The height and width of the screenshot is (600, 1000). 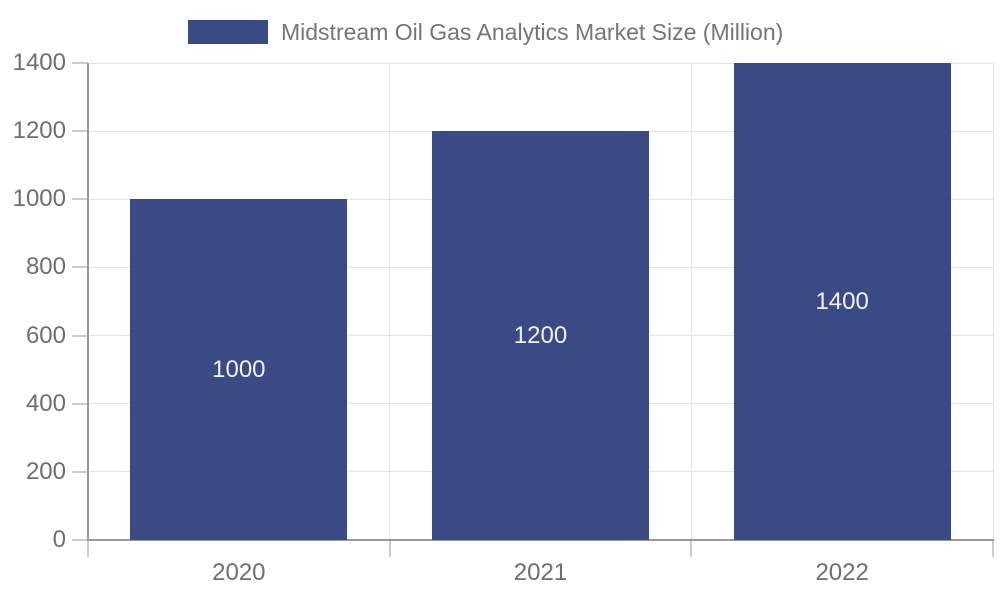 I want to click on legend-swatch, so click(x=228, y=32).